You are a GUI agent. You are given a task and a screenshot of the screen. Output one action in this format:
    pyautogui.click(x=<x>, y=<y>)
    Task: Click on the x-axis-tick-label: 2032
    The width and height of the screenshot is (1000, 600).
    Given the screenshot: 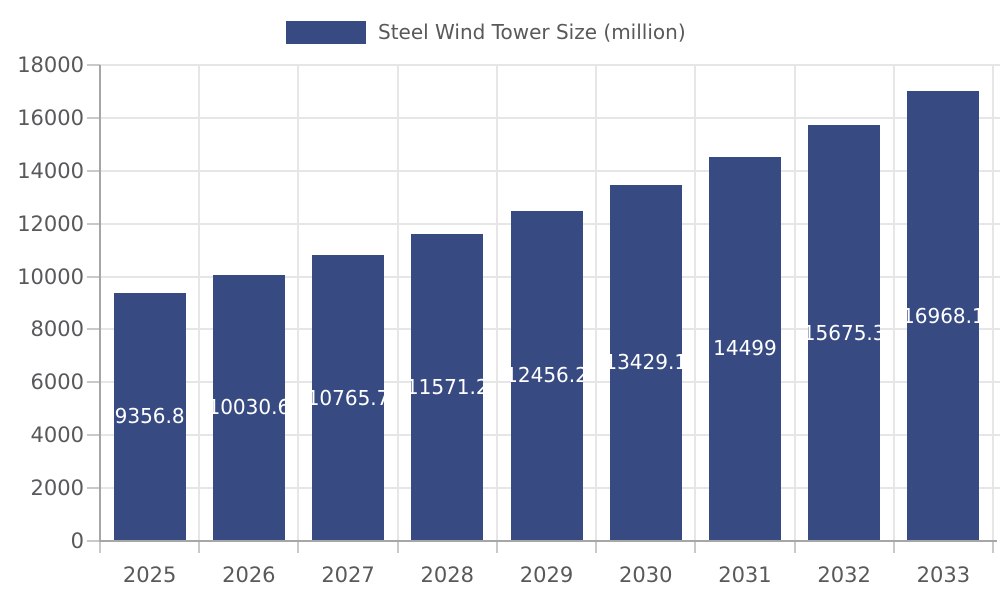 What is the action you would take?
    pyautogui.click(x=844, y=575)
    